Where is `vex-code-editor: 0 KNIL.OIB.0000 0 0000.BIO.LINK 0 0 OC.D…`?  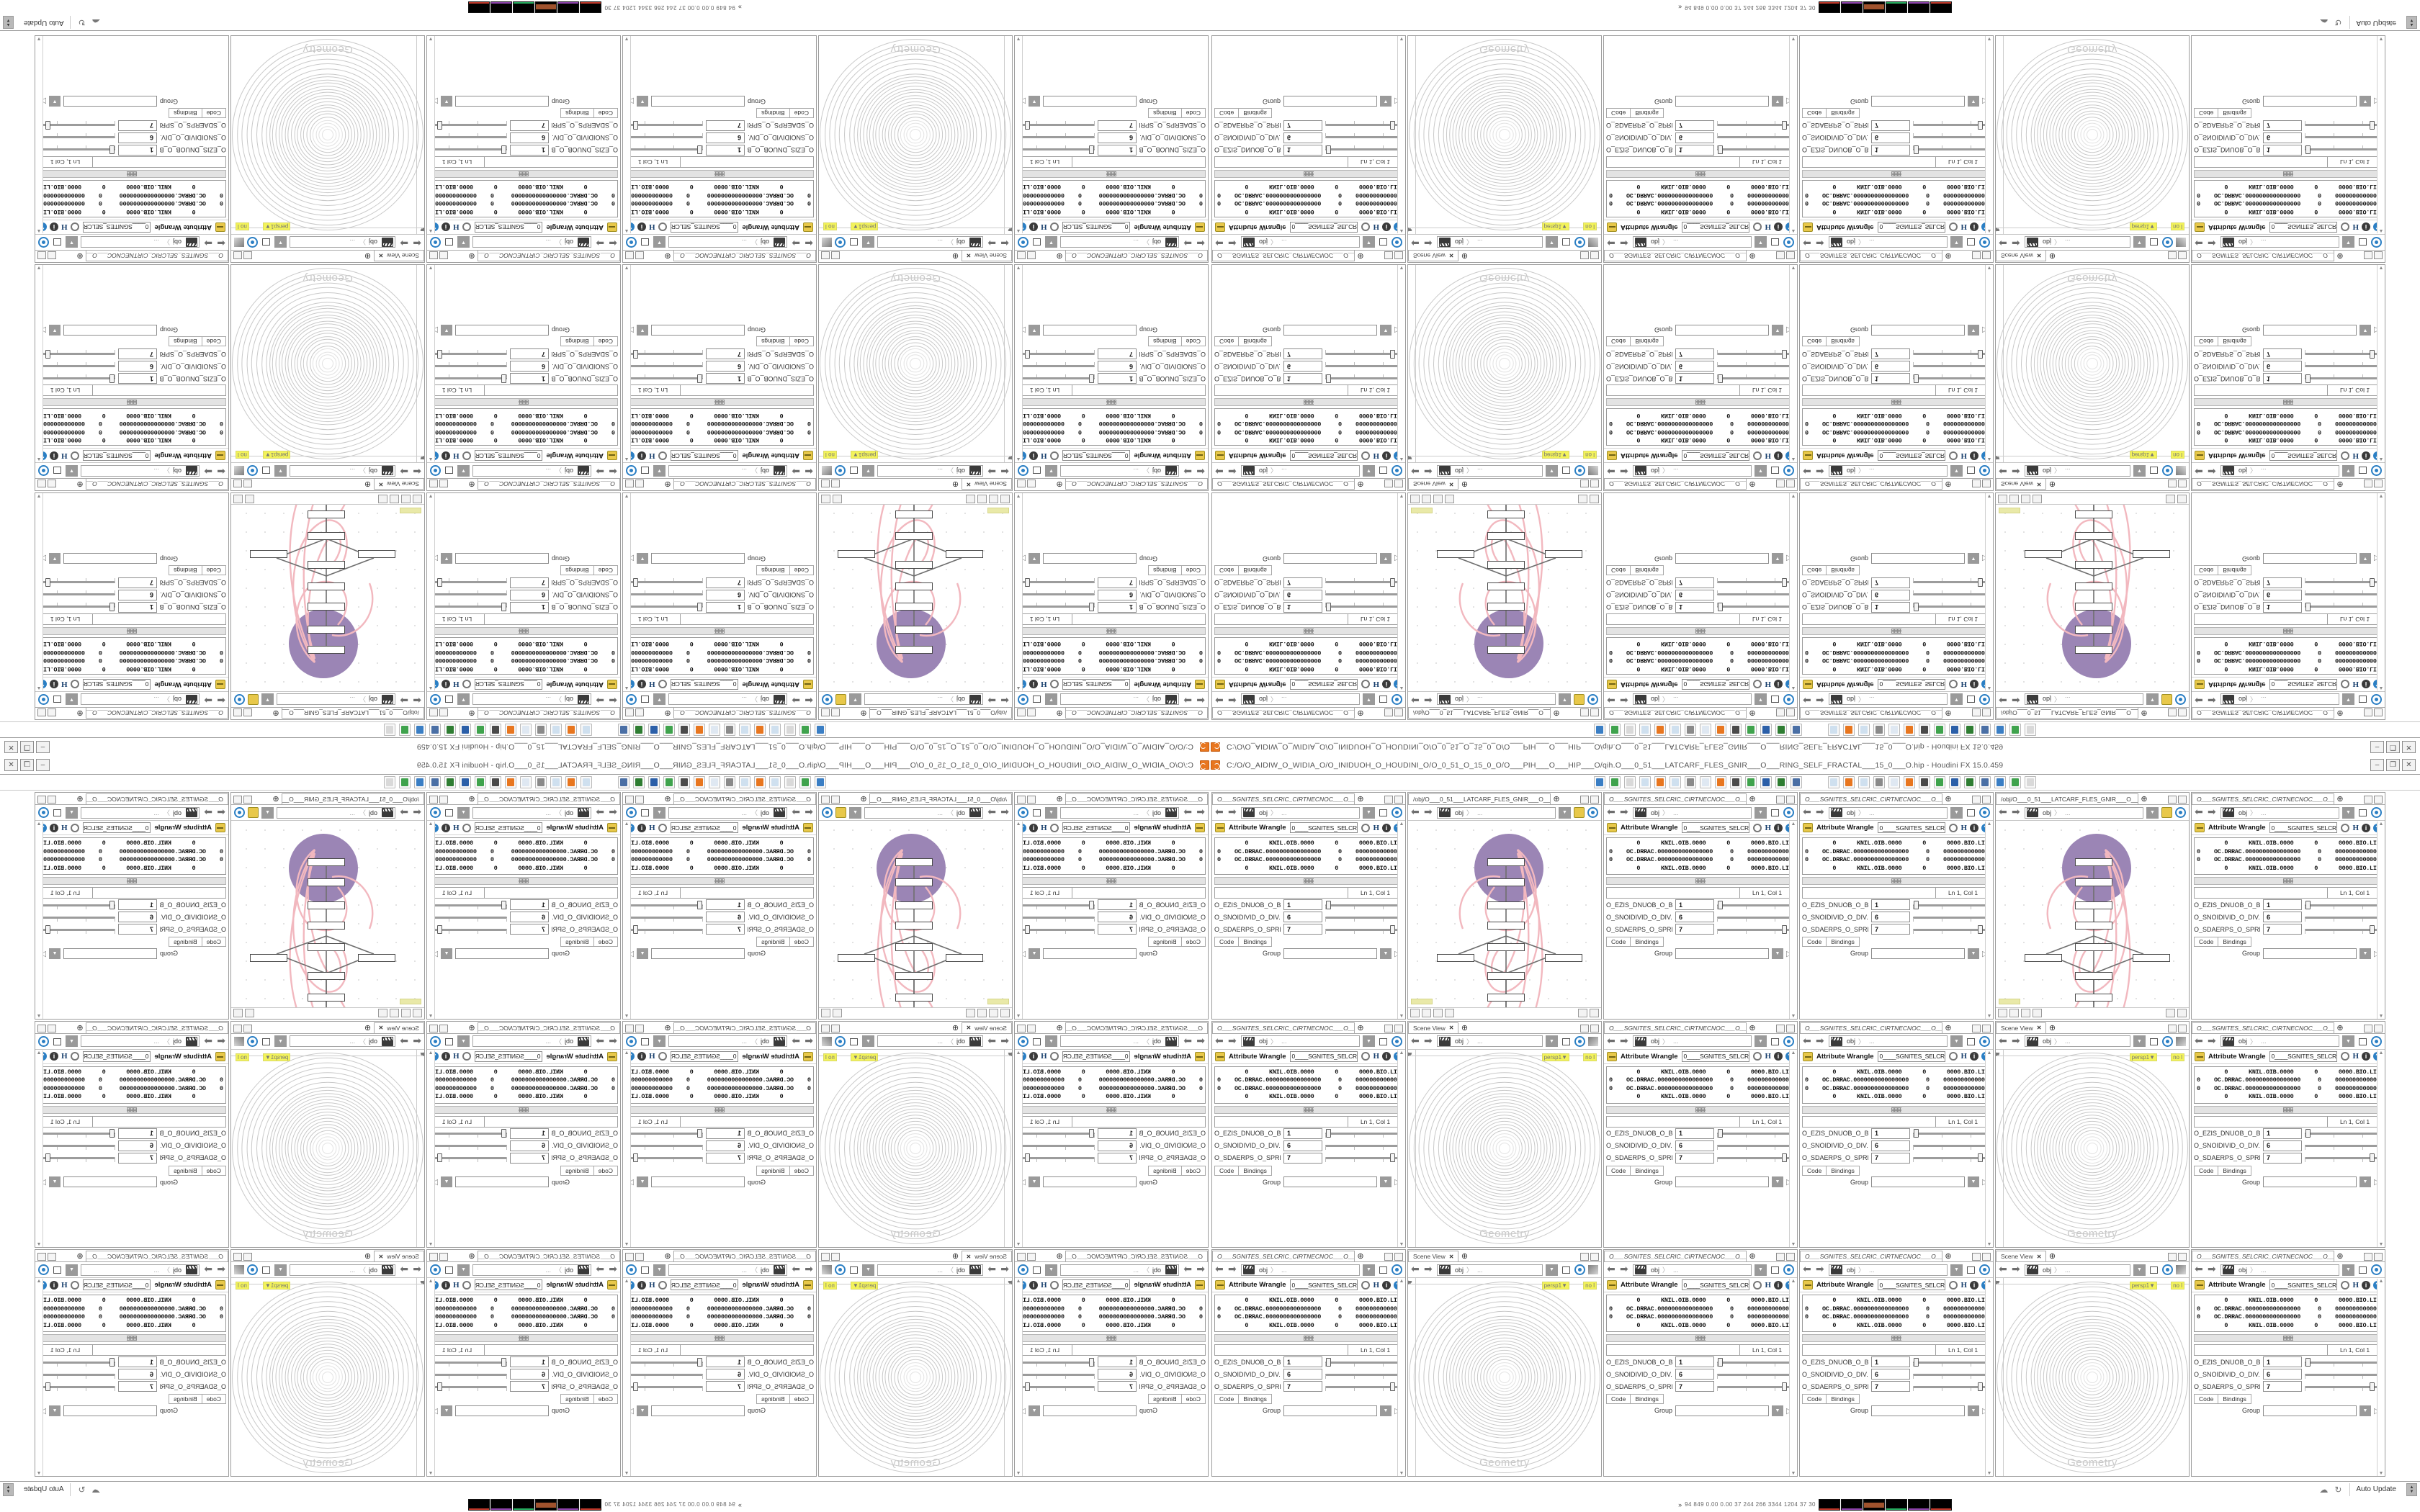 vex-code-editor: 0 KNIL.OIB.0000 0 0000.BIO.LINK 0 0 OC.D… is located at coordinates (523, 198).